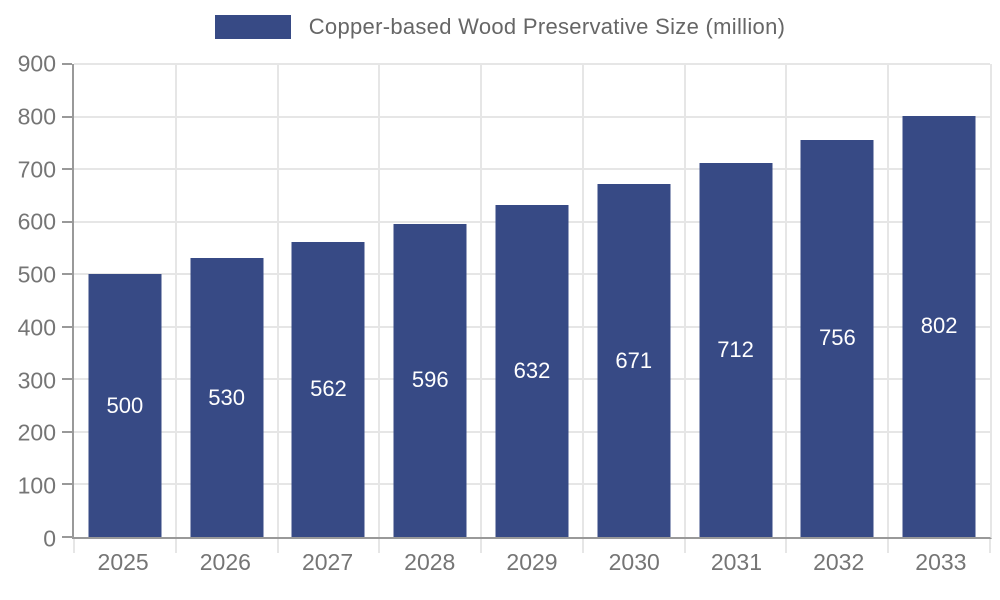  I want to click on y-axis-label-800: 800, so click(36, 116).